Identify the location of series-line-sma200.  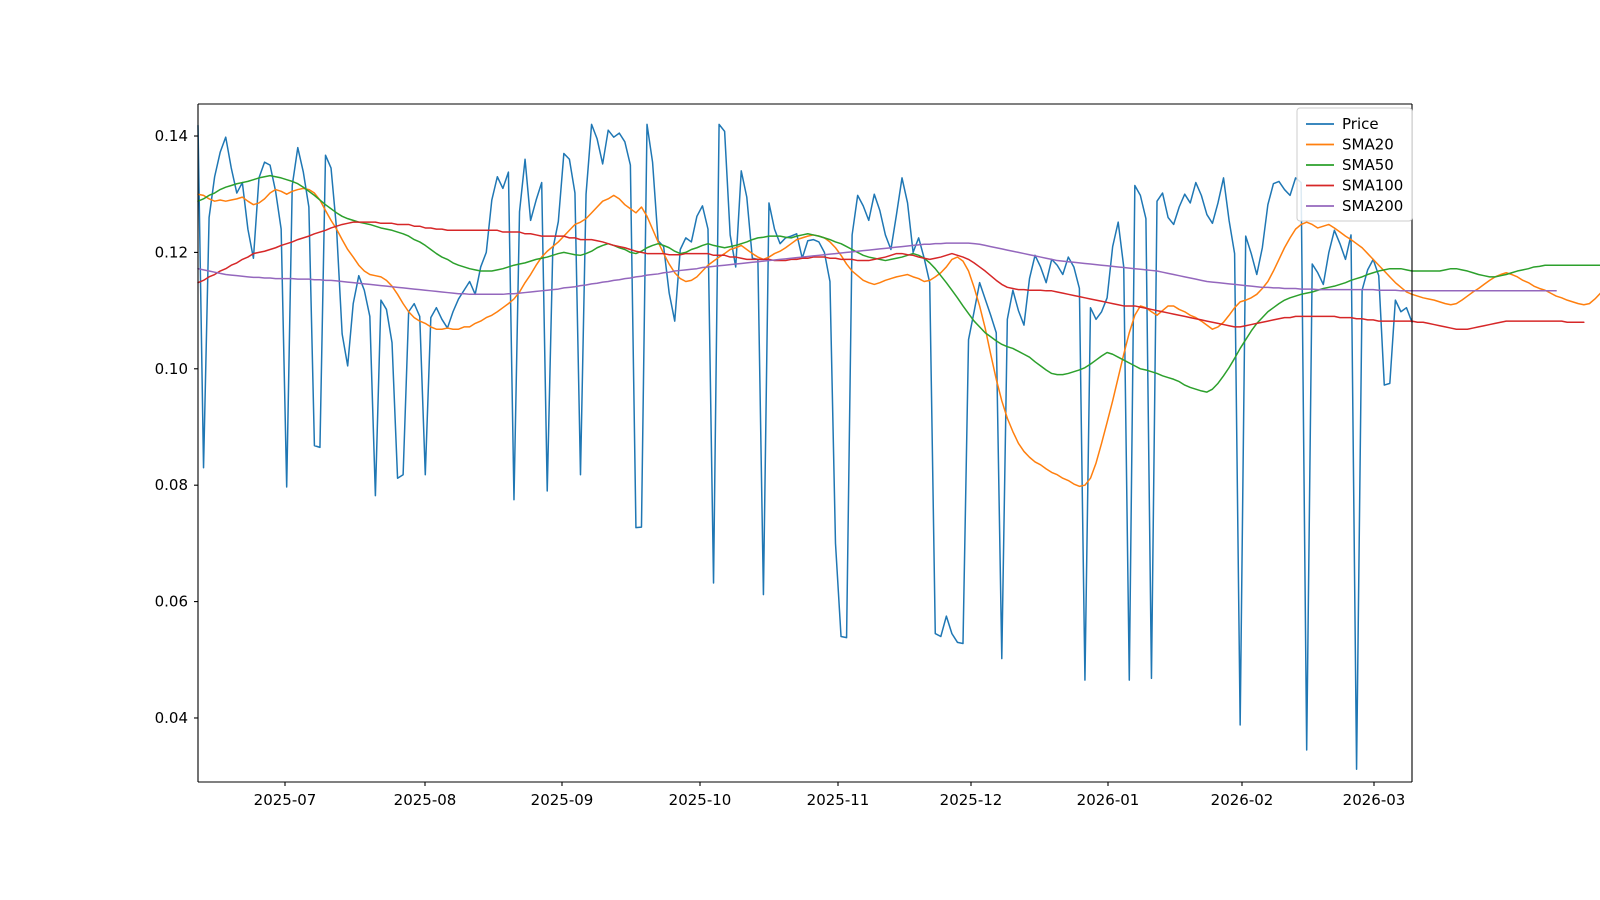
(877, 269).